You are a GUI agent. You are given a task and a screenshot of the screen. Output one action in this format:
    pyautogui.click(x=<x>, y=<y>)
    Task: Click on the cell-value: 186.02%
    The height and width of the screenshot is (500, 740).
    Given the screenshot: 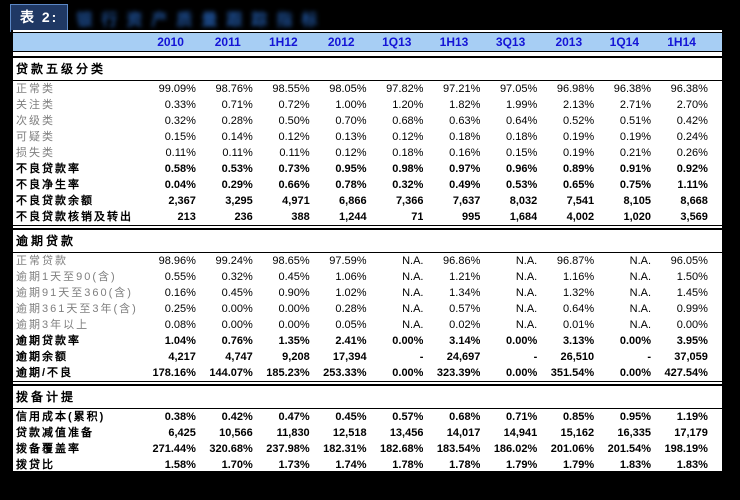 What is the action you would take?
    pyautogui.click(x=515, y=448)
    